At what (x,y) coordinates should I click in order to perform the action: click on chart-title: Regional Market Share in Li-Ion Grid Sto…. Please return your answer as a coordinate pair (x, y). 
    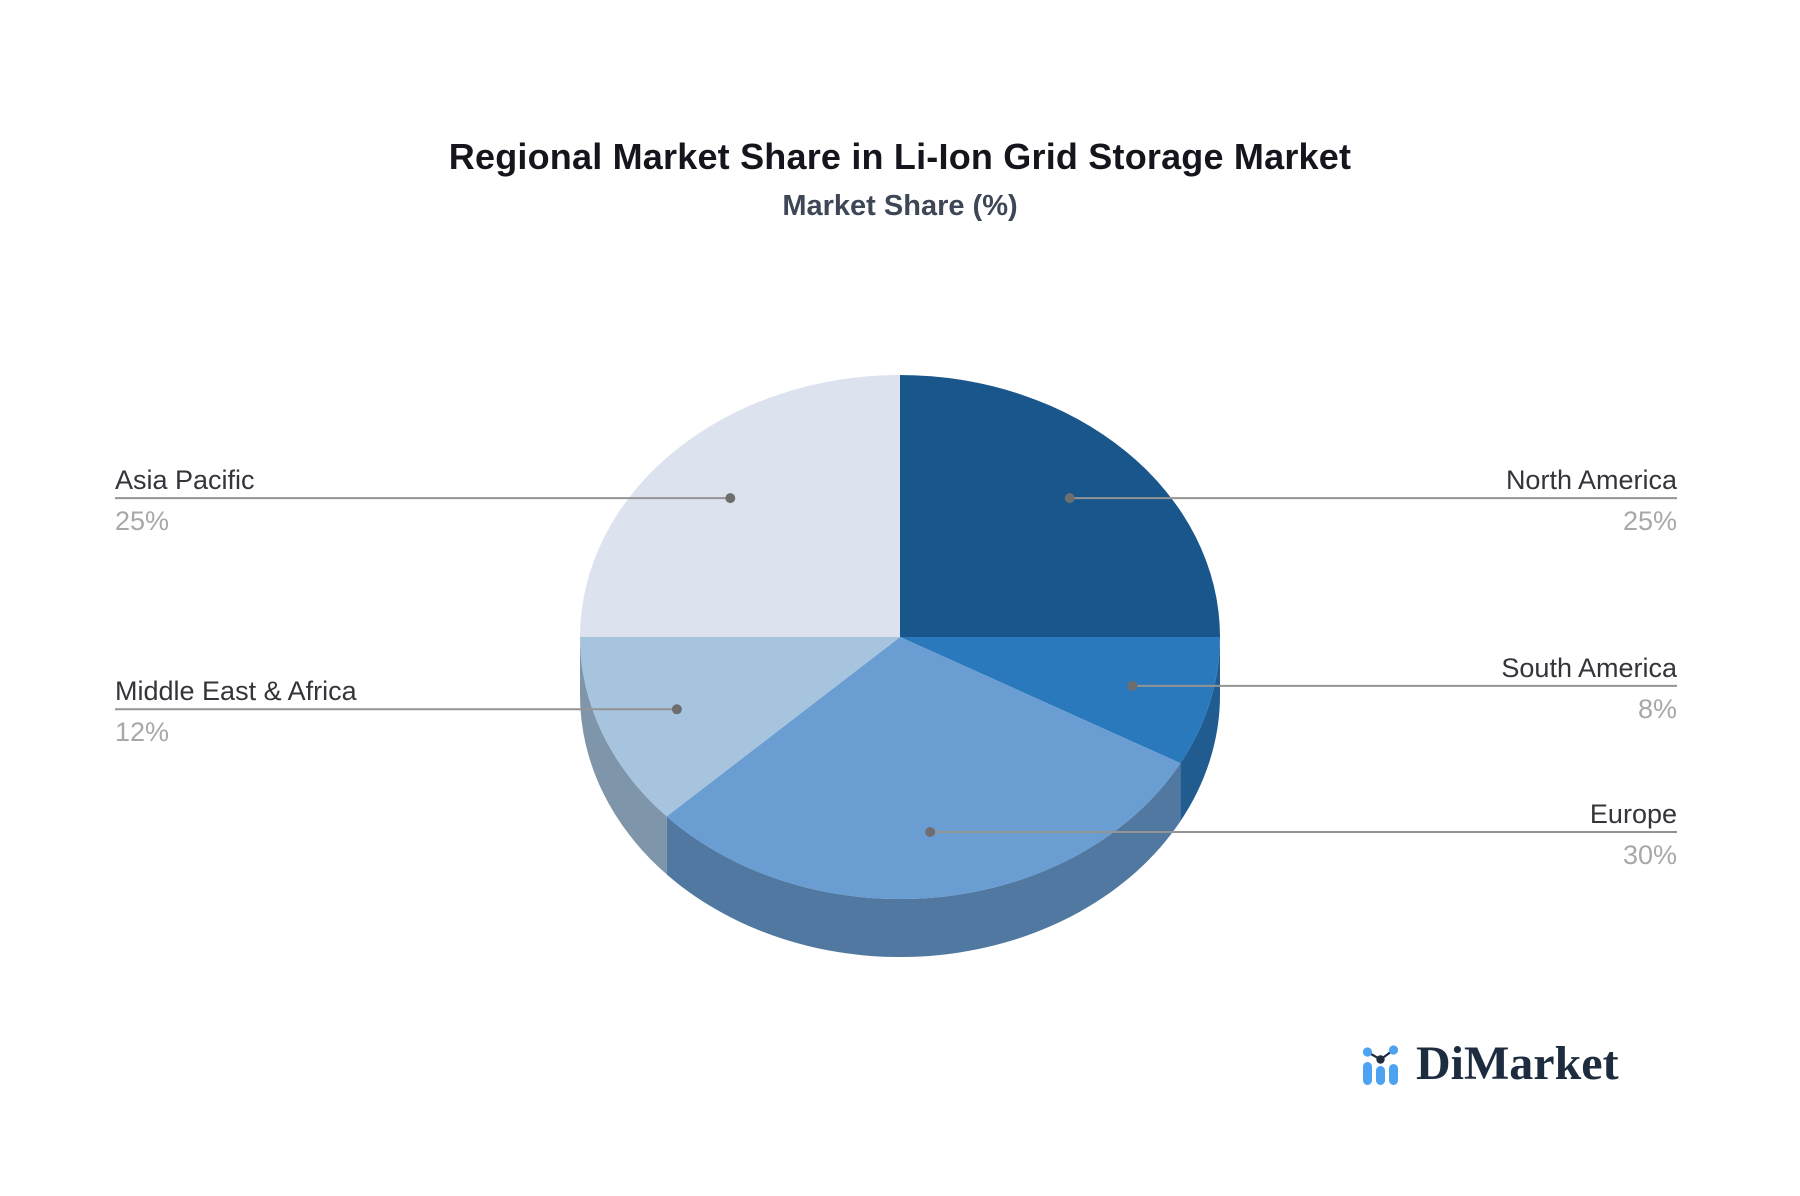
    Looking at the image, I should click on (900, 156).